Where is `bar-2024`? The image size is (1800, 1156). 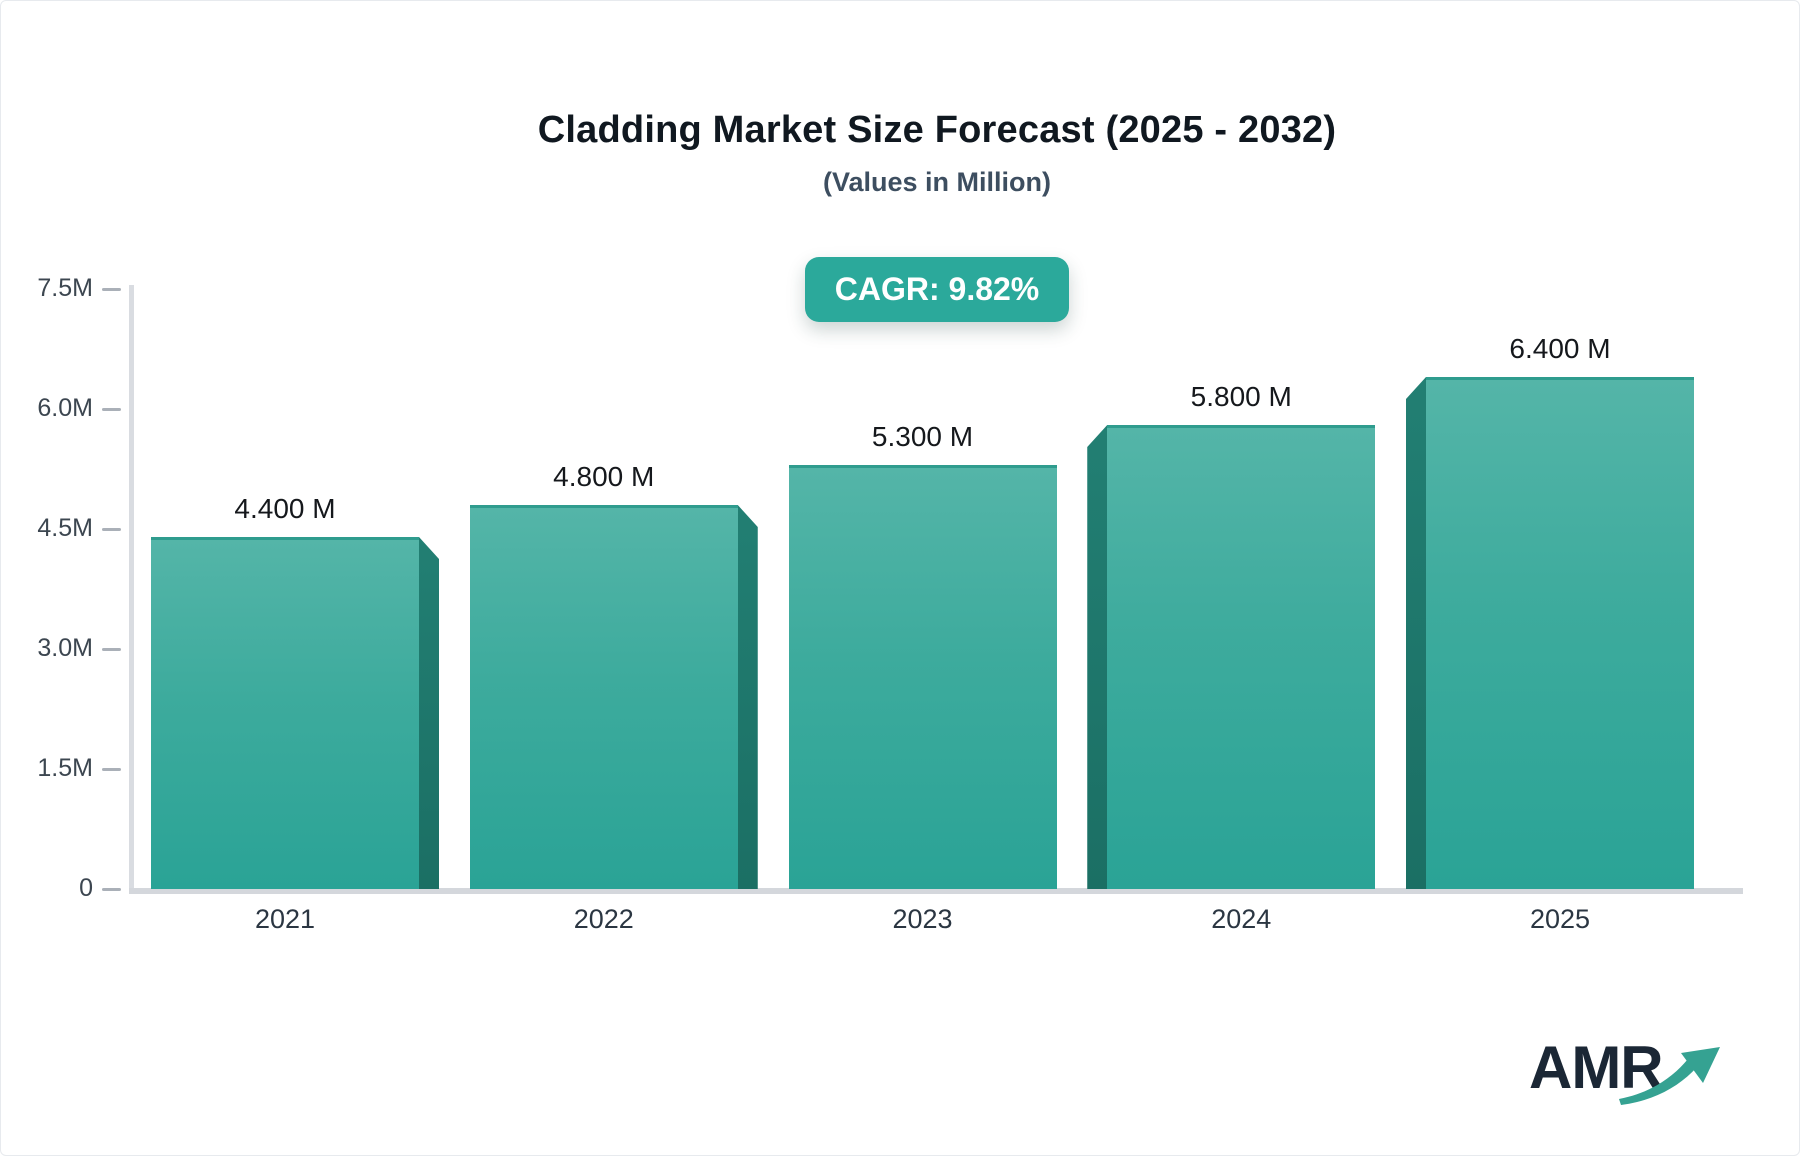 bar-2024 is located at coordinates (1241, 657).